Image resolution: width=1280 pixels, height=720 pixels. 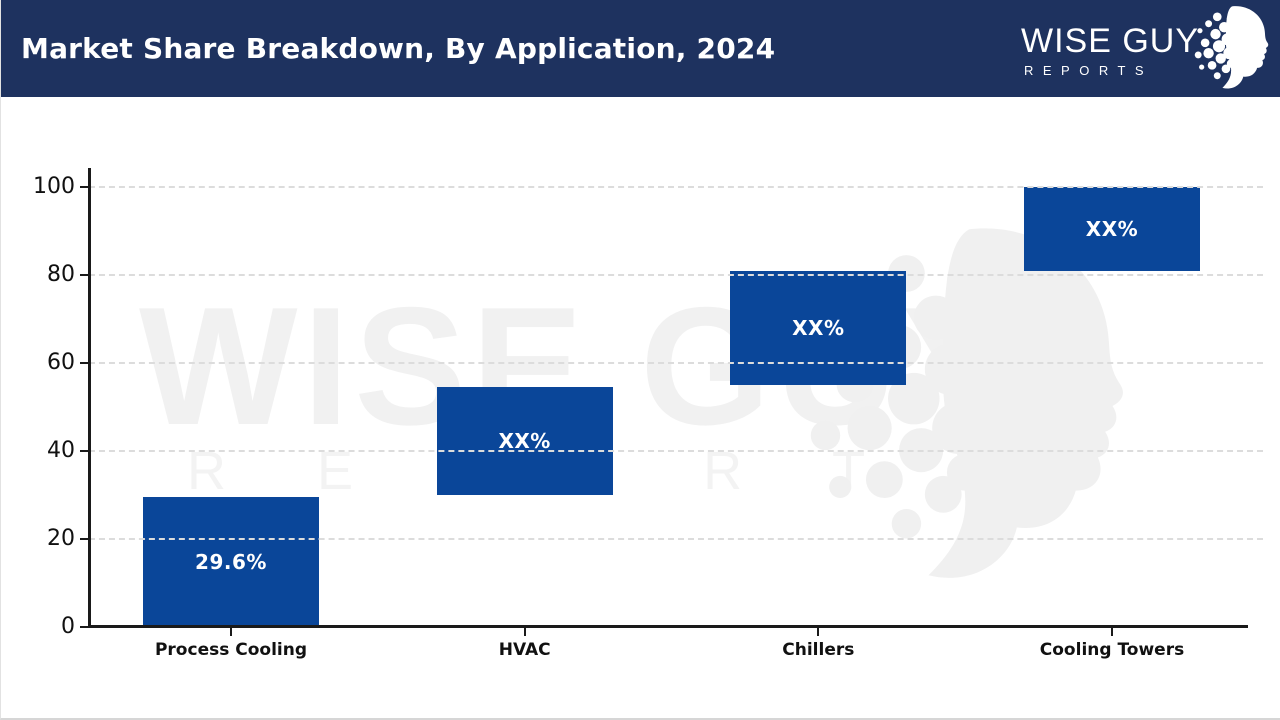 I want to click on x-axis-label-chillers: Chillers, so click(x=818, y=650).